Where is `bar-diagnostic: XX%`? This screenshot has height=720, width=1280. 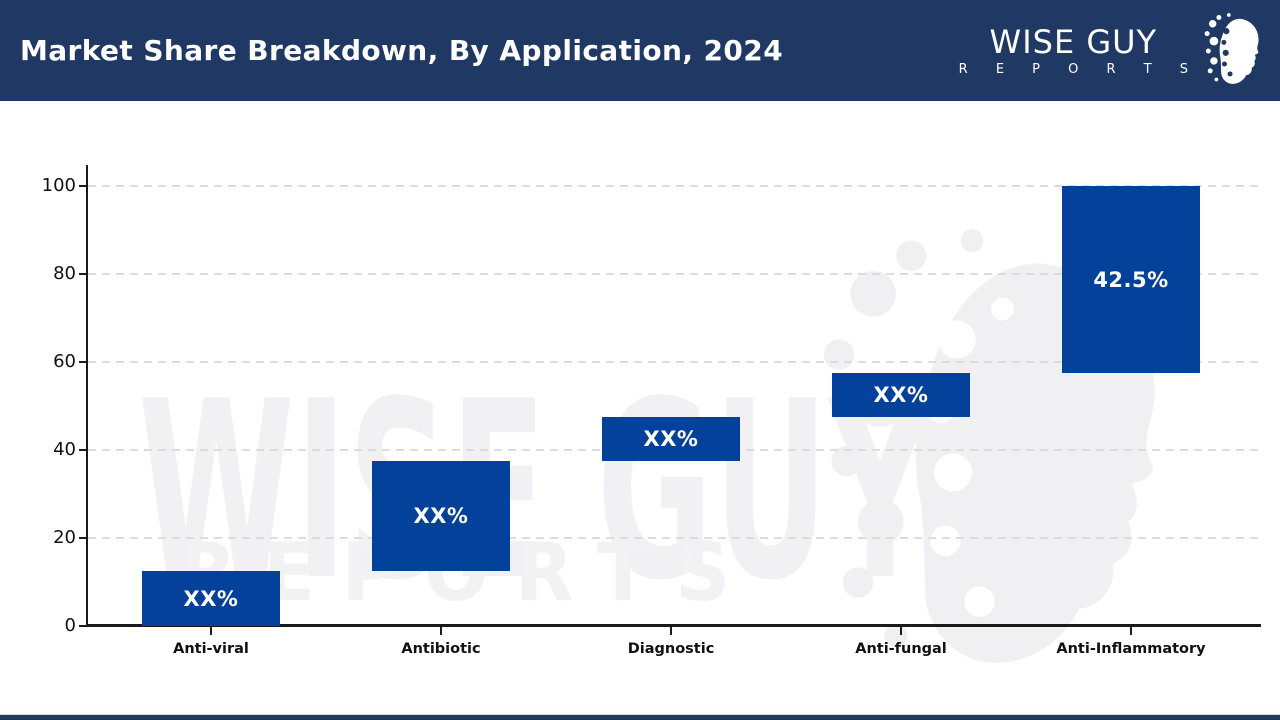 bar-diagnostic: XX% is located at coordinates (671, 439).